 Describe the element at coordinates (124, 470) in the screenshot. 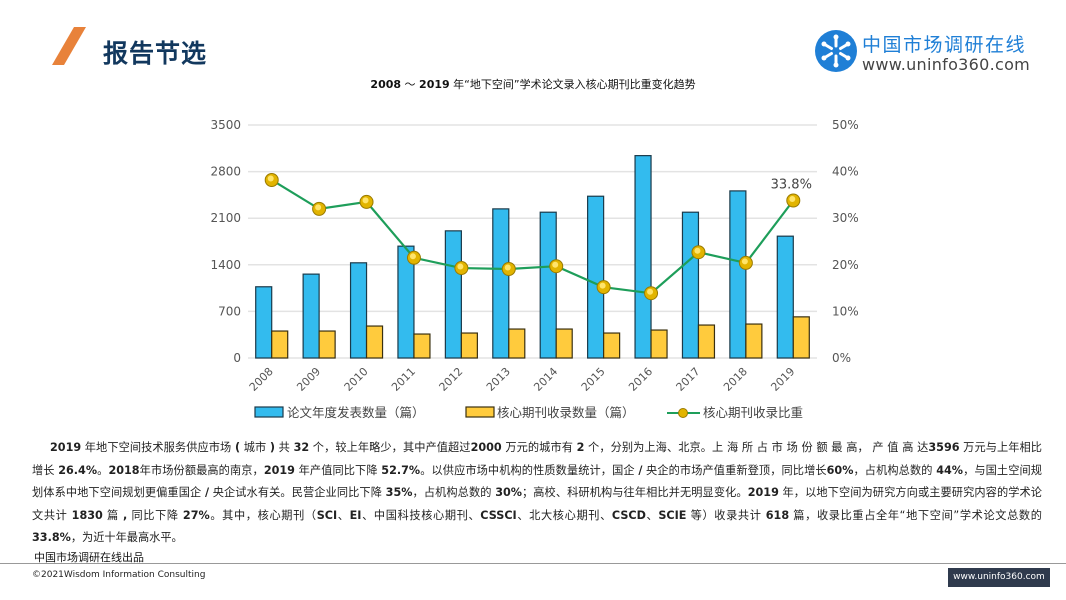

I see `body-emphasis: 2018` at that location.